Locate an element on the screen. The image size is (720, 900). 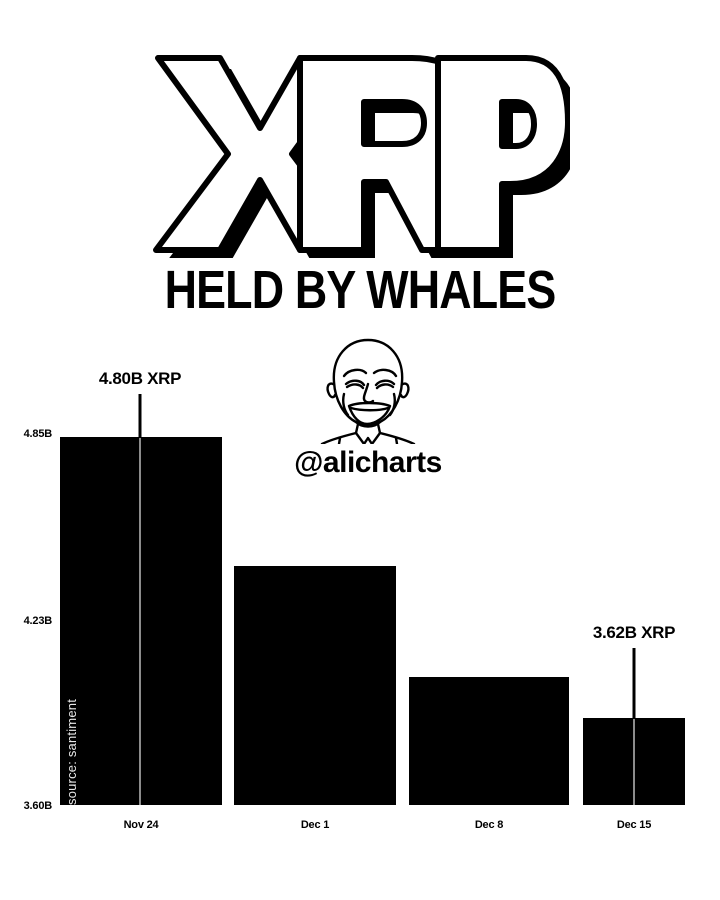
y-tick-label-0: 4.85B is located at coordinates (38, 434).